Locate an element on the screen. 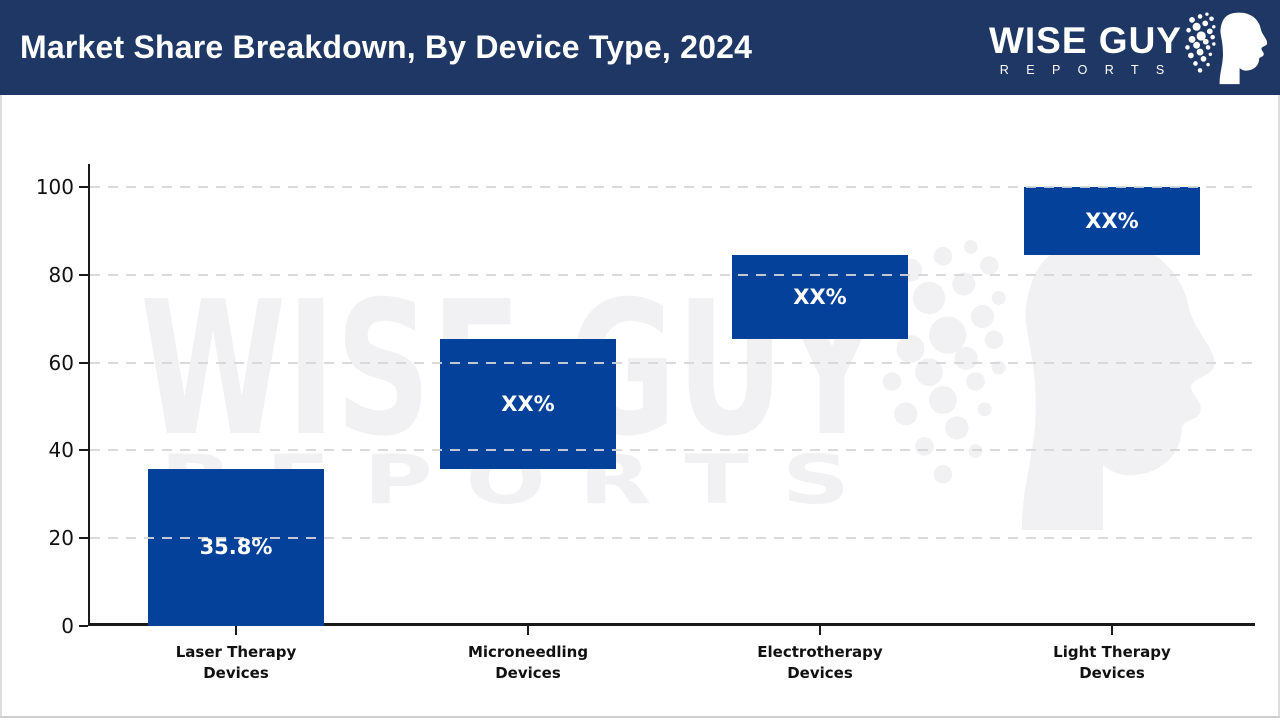 The width and height of the screenshot is (1280, 720). y-tick-label: 40 is located at coordinates (61, 450).